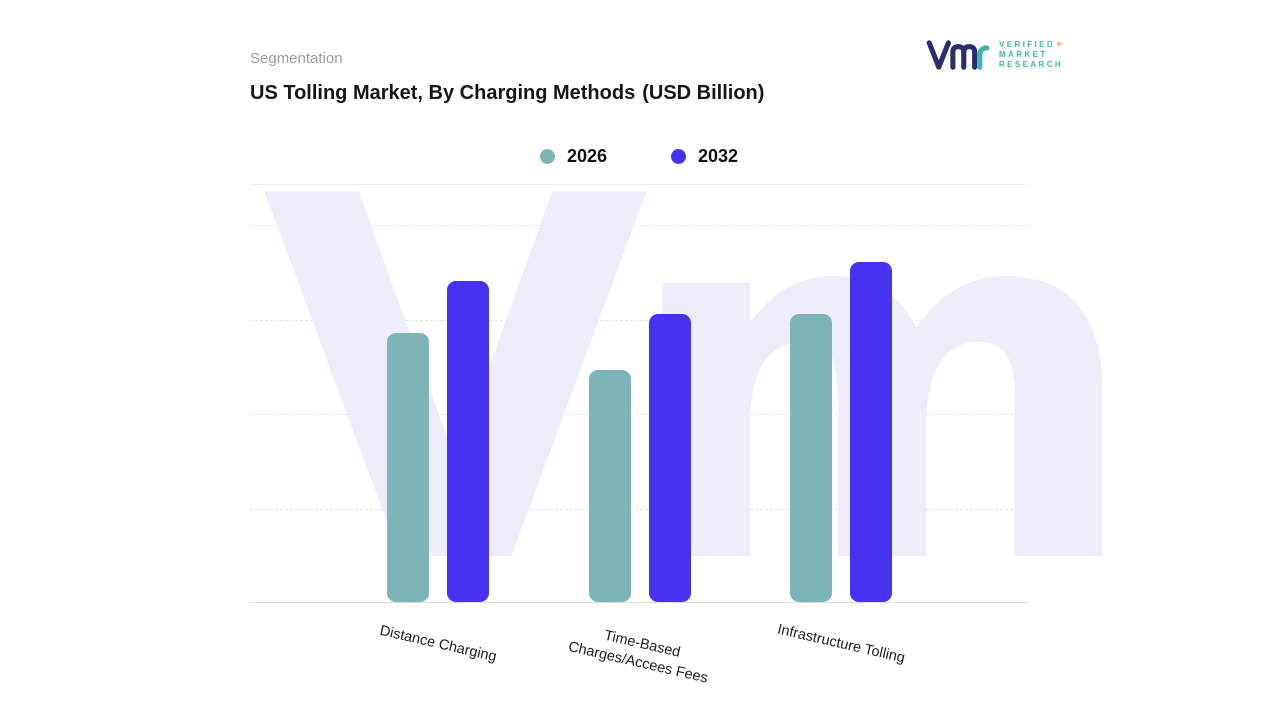 The image size is (1280, 720). What do you see at coordinates (610, 486) in the screenshot?
I see `bar-2026-group2` at bounding box center [610, 486].